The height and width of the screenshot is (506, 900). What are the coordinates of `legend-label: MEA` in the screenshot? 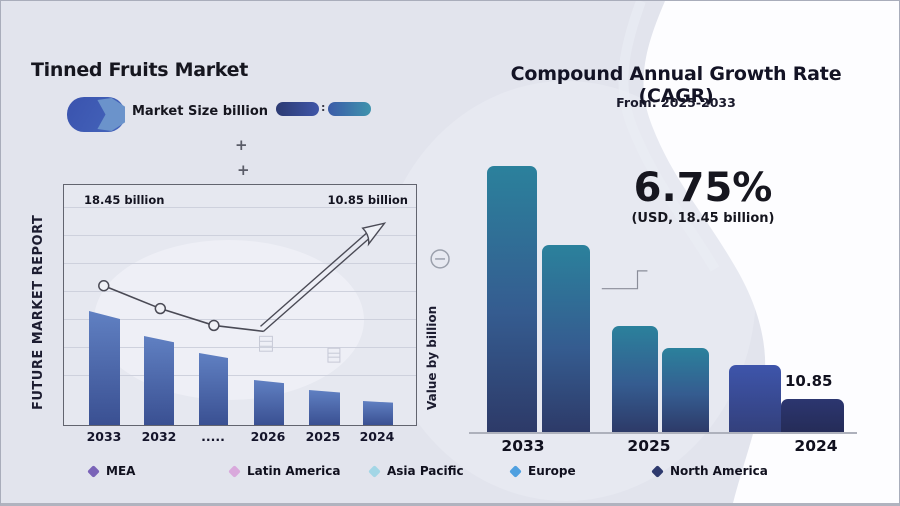 It's located at (121, 471).